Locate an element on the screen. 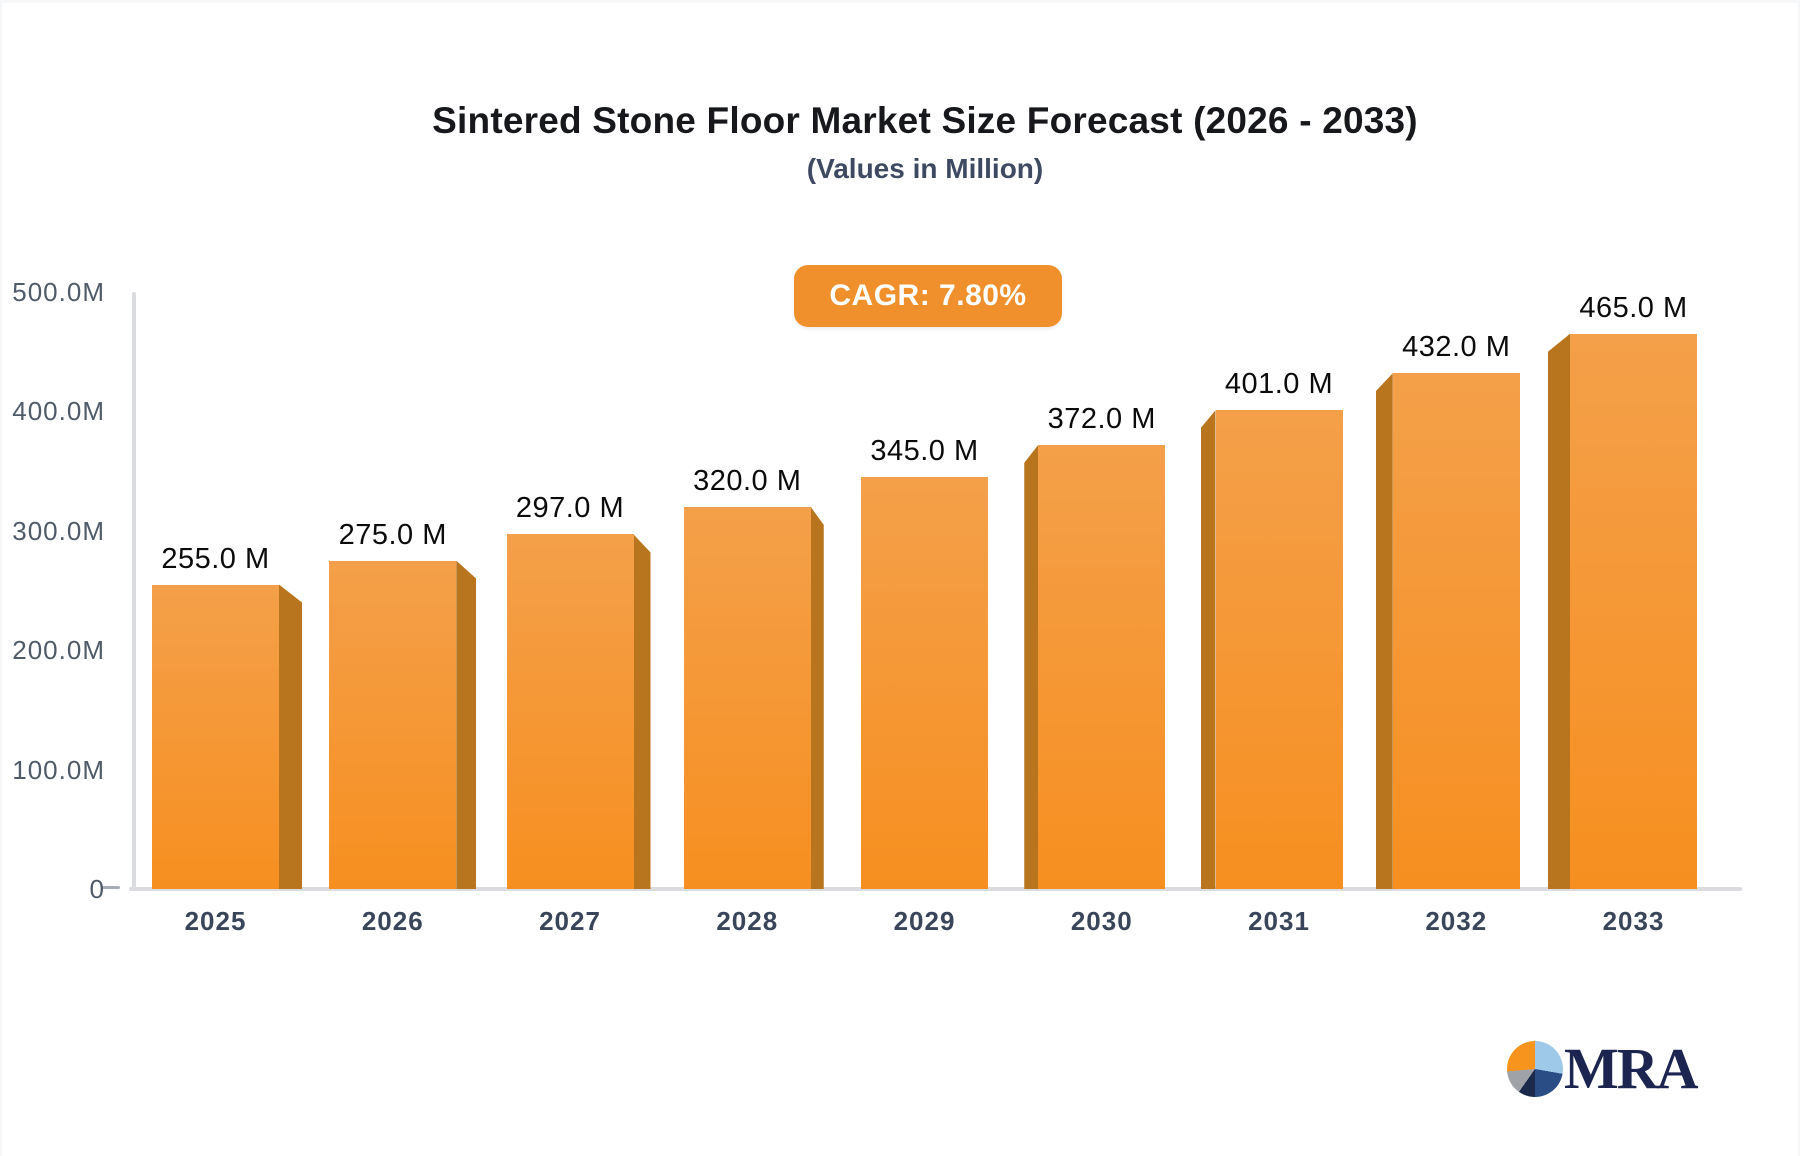 The width and height of the screenshot is (1800, 1156). bar-2028 is located at coordinates (747, 697).